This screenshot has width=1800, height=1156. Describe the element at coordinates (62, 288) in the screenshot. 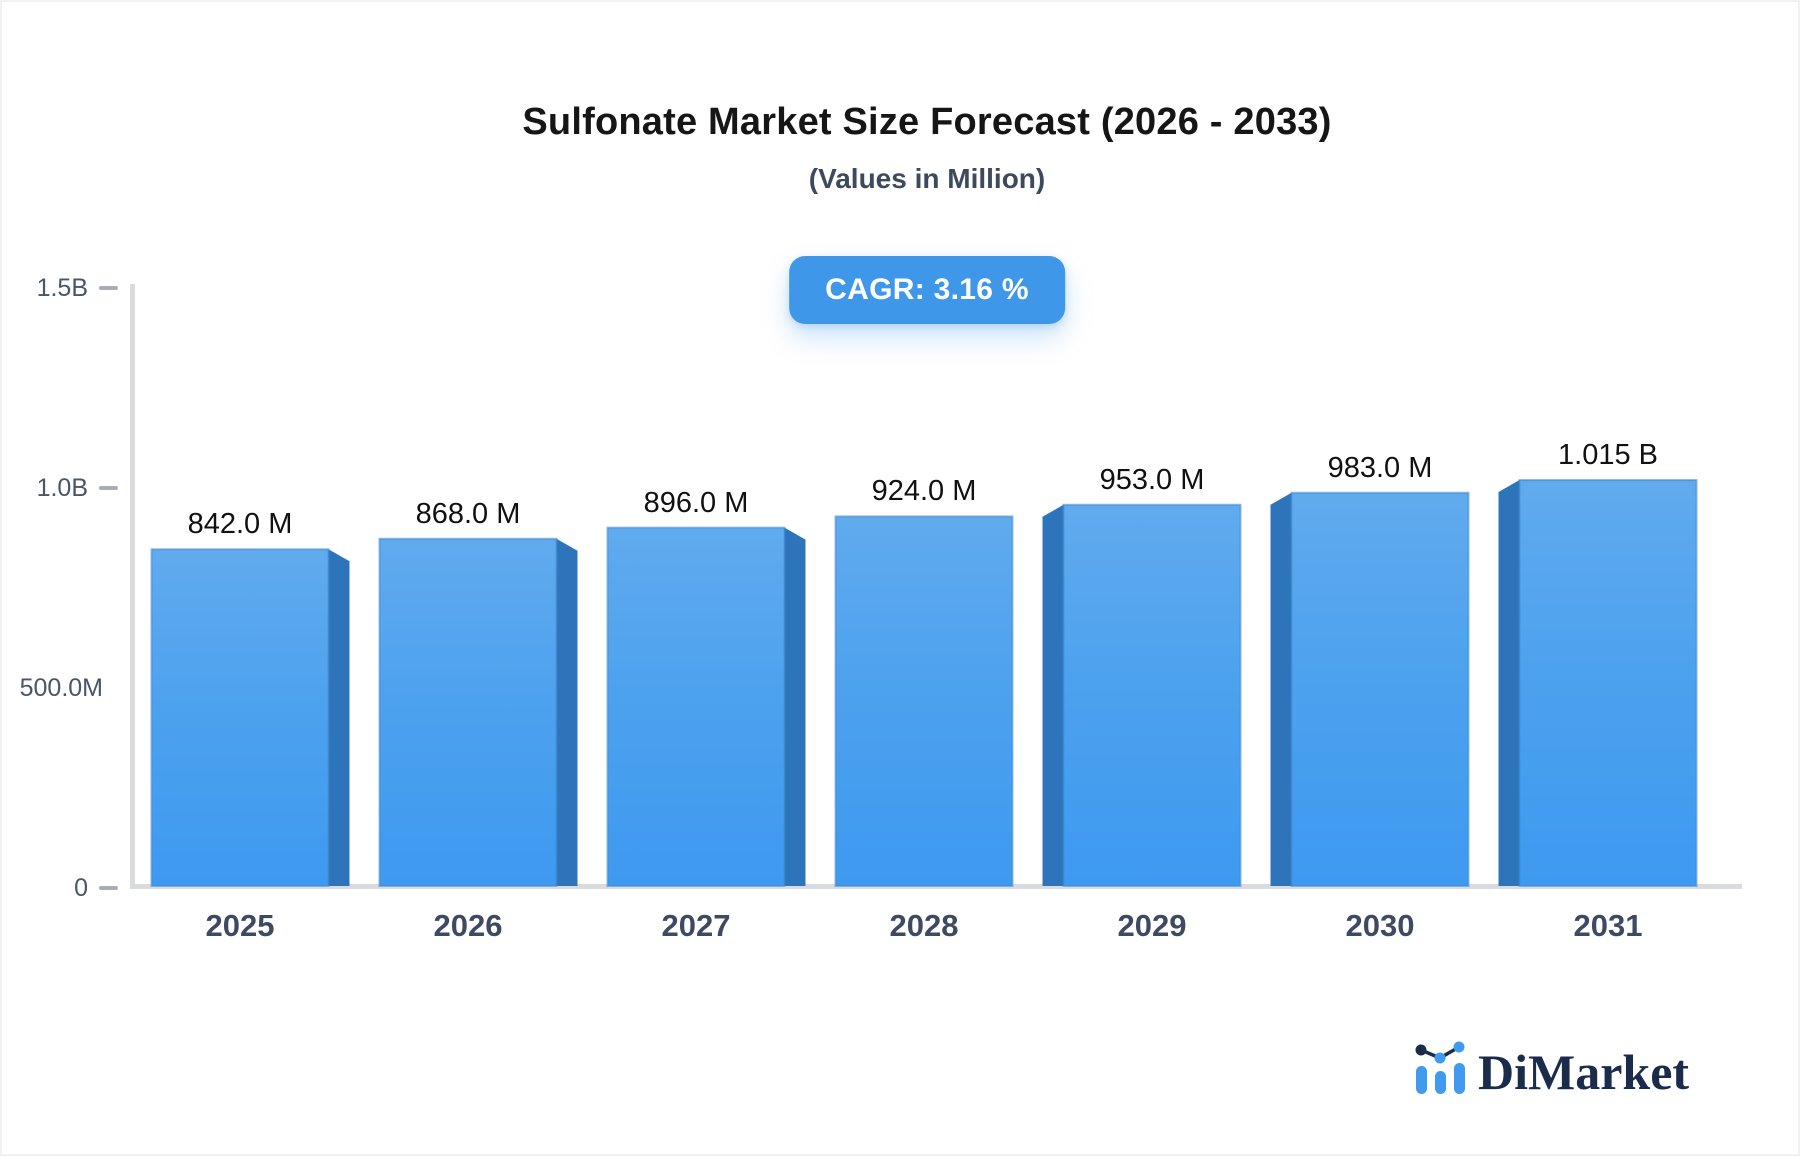

I see `y-tick-label: 1.5B` at that location.